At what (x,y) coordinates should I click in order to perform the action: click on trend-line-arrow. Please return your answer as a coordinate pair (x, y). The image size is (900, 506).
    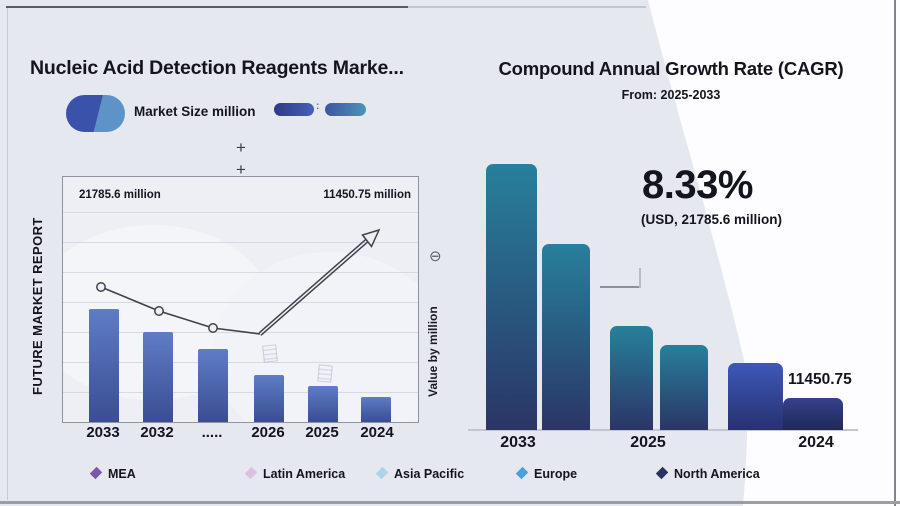
    Looking at the image, I should click on (238, 282).